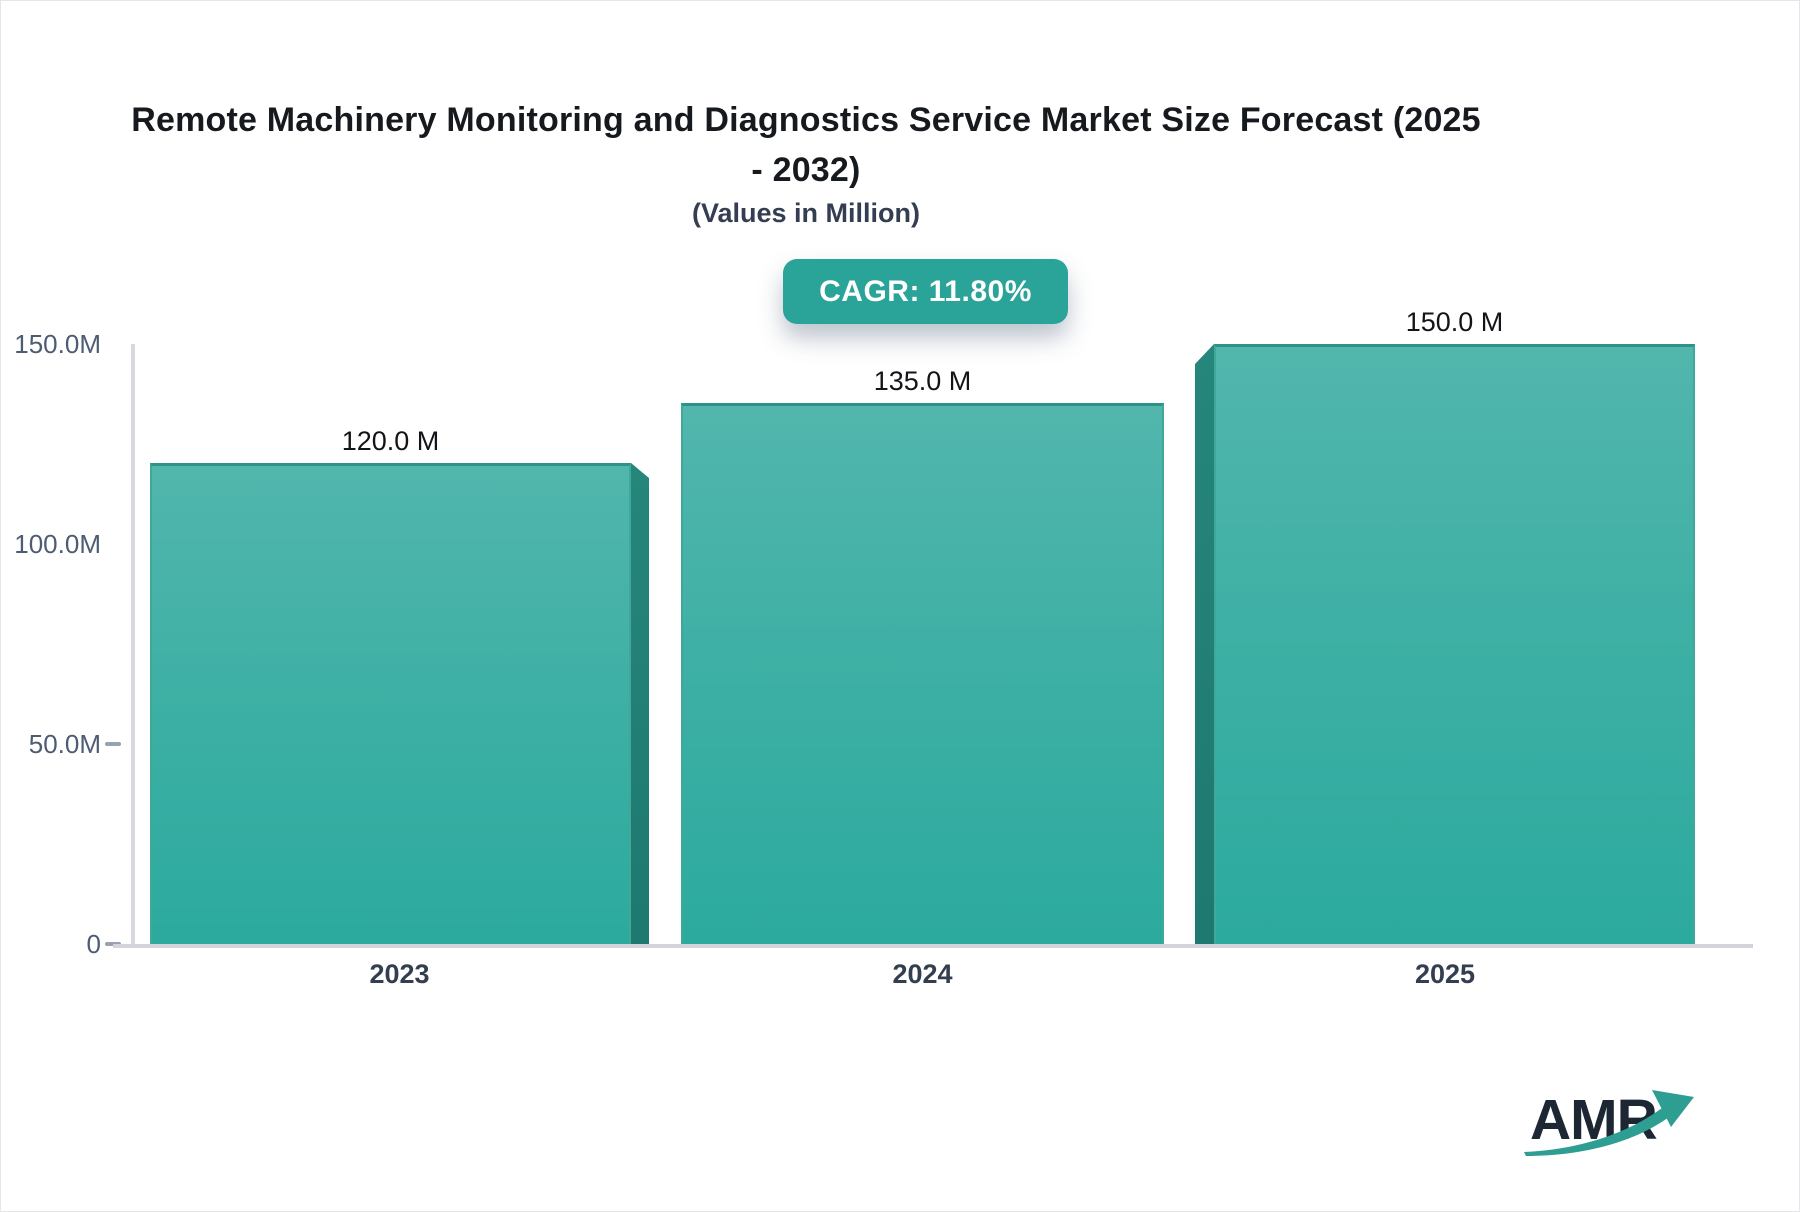 Image resolution: width=1800 pixels, height=1212 pixels. I want to click on x-axis-line, so click(933, 946).